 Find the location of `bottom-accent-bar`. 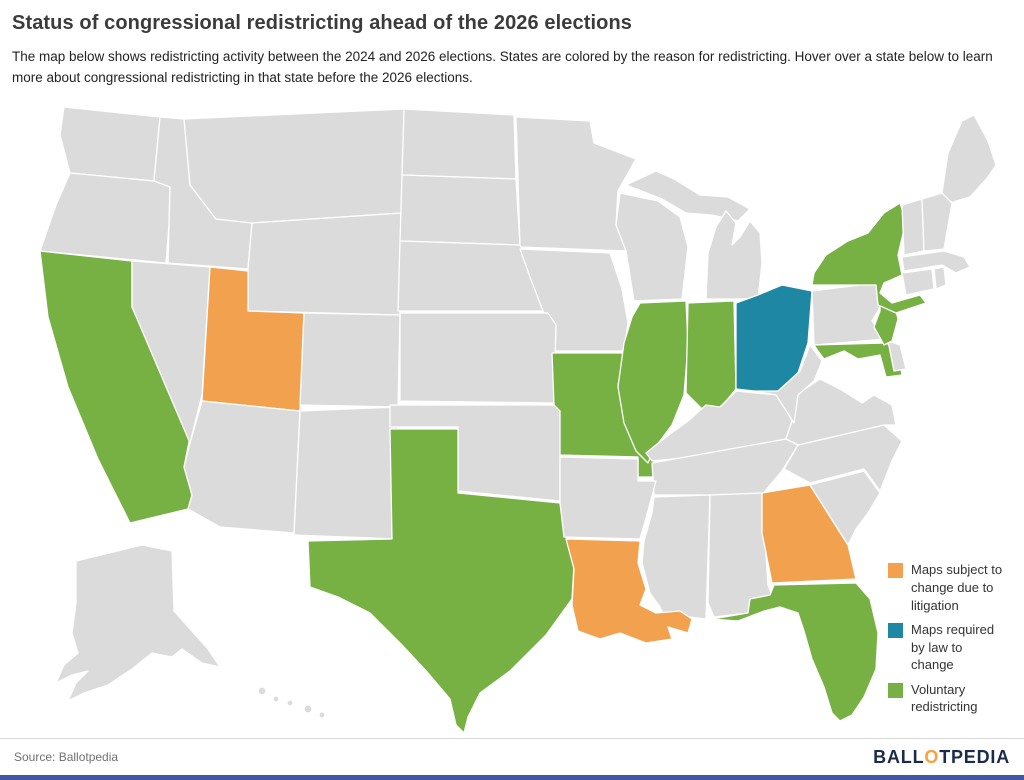

bottom-accent-bar is located at coordinates (512, 777).